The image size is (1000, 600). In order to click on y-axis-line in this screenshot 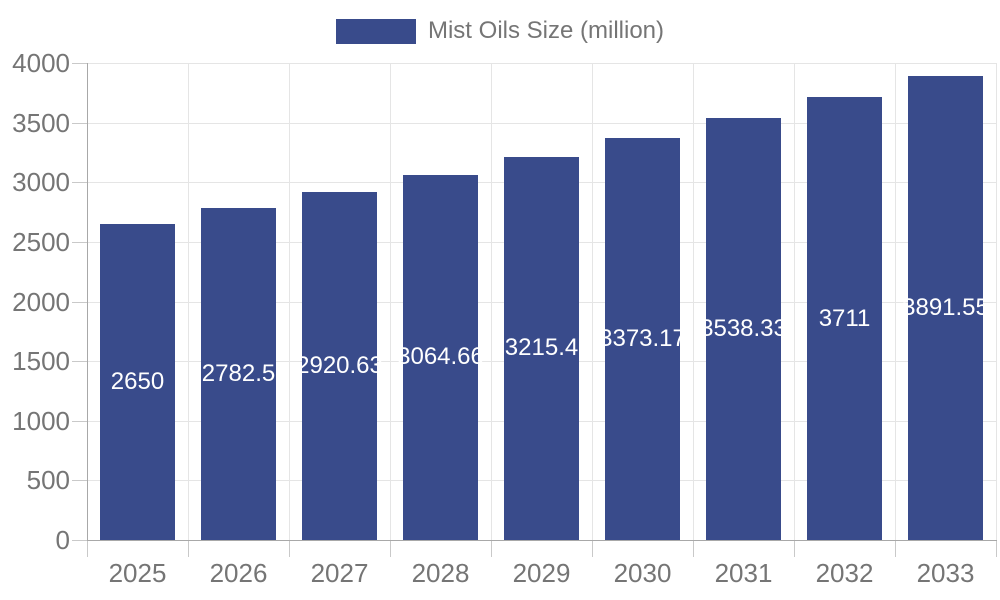, I will do `click(87, 301)`.